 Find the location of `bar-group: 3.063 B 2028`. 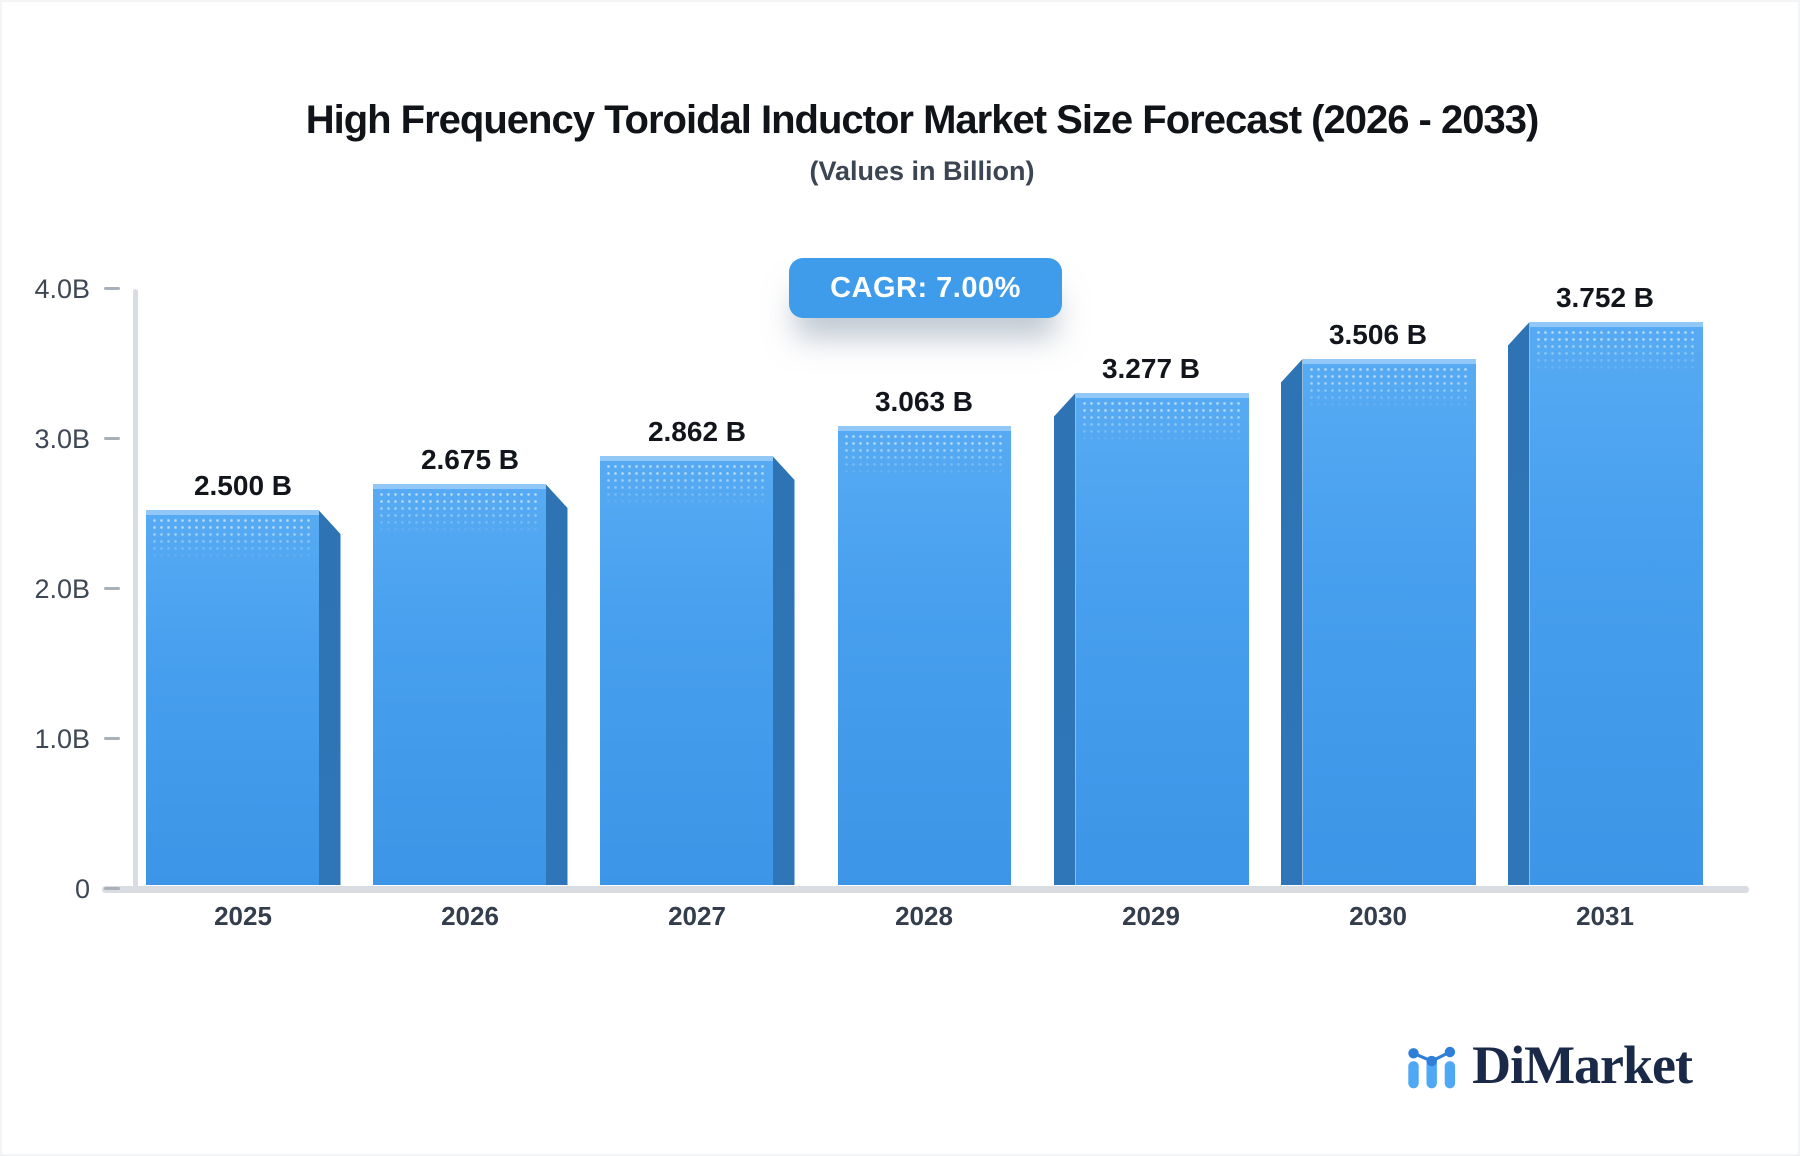

bar-group: 3.063 B 2028 is located at coordinates (924, 658).